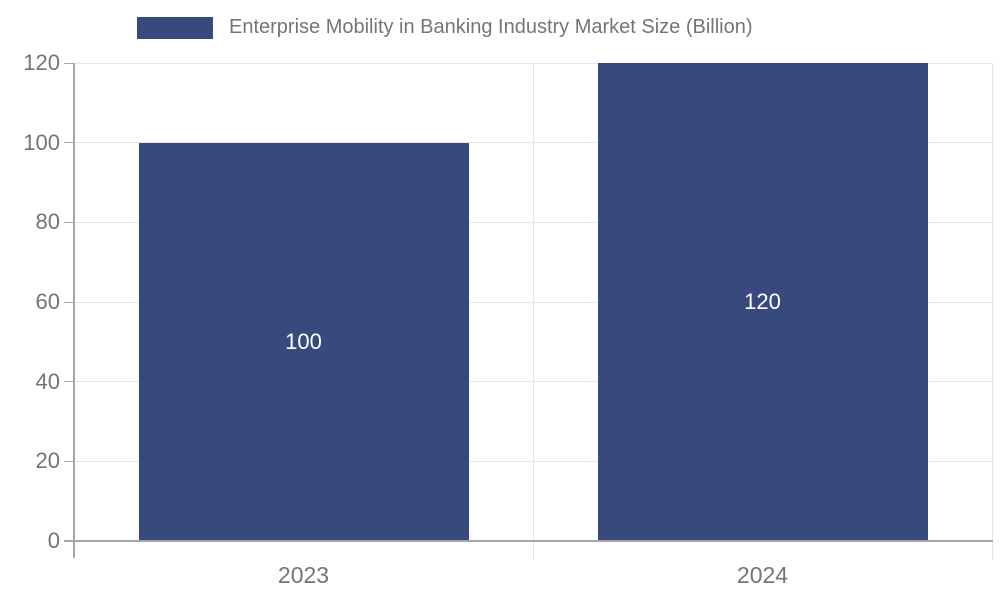  What do you see at coordinates (303, 575) in the screenshot?
I see `x-tick-label: 2023` at bounding box center [303, 575].